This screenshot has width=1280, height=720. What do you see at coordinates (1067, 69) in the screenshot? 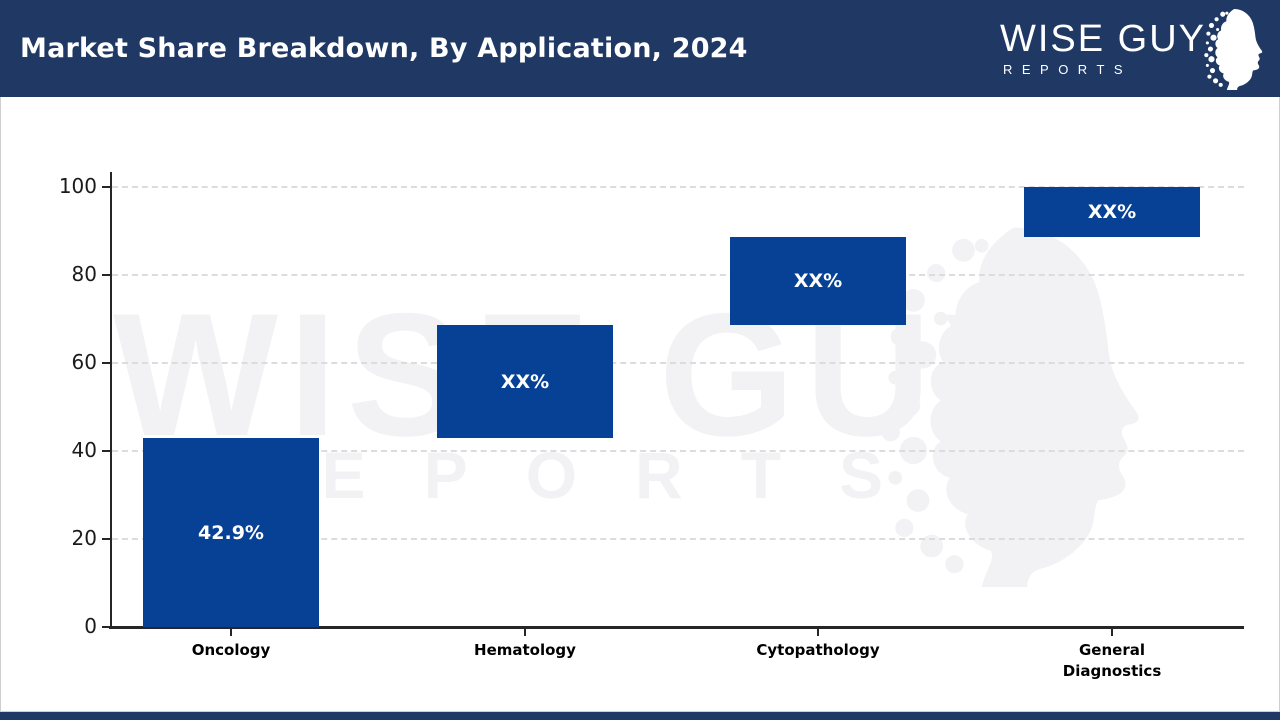
I see `logo-subtext: REPORTS` at bounding box center [1067, 69].